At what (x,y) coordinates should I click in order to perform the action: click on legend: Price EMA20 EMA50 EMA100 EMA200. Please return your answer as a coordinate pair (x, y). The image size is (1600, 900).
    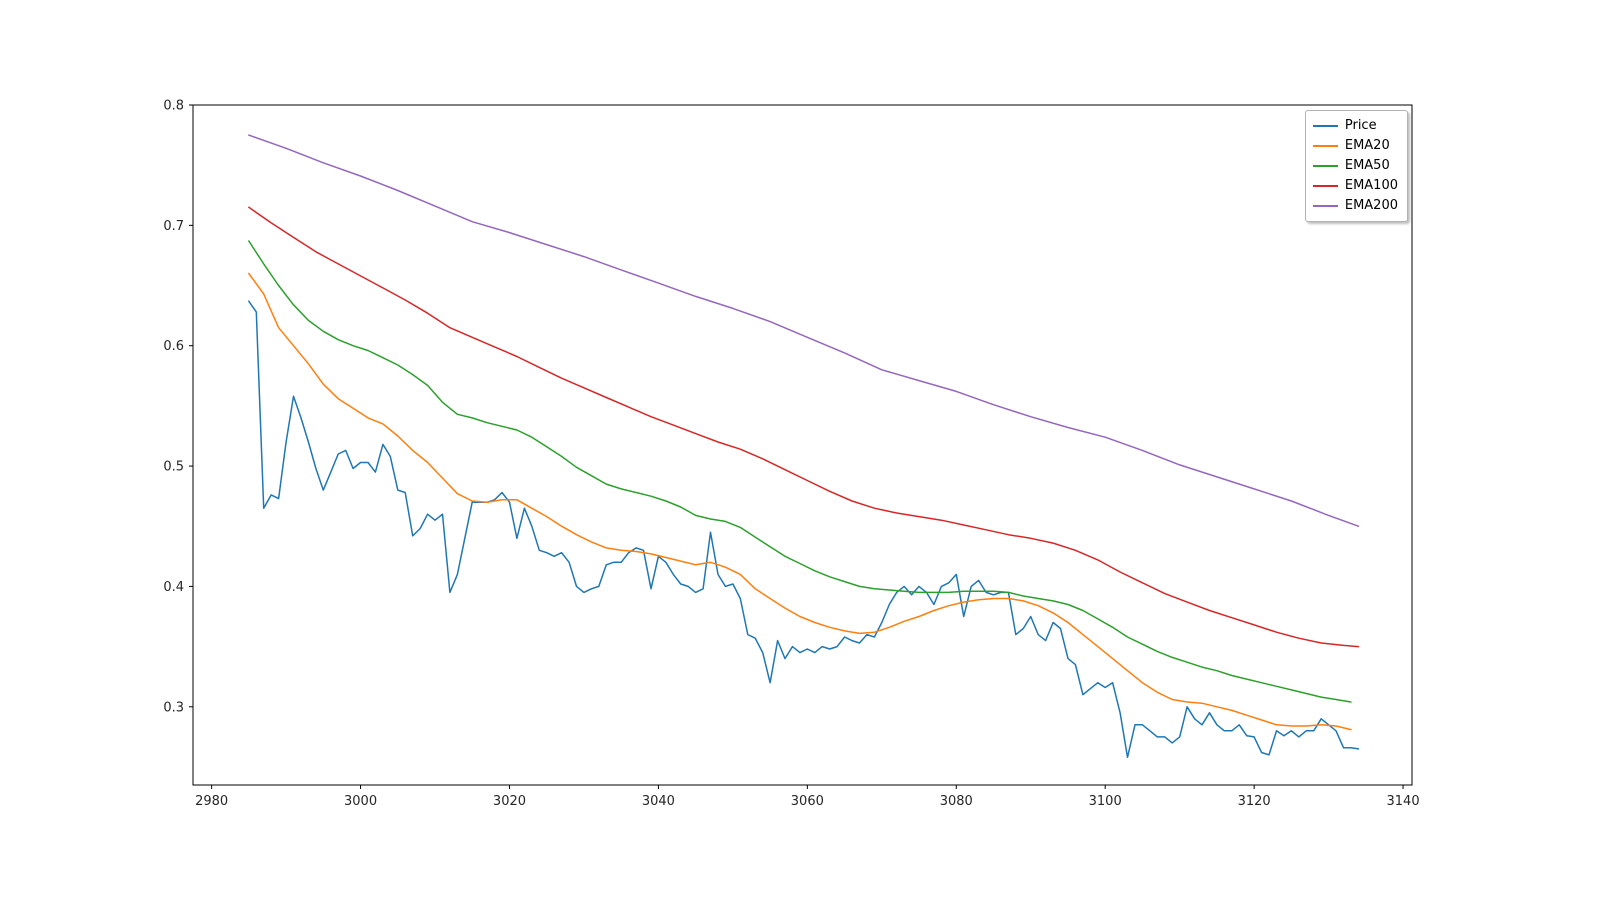
    Looking at the image, I should click on (1356, 166).